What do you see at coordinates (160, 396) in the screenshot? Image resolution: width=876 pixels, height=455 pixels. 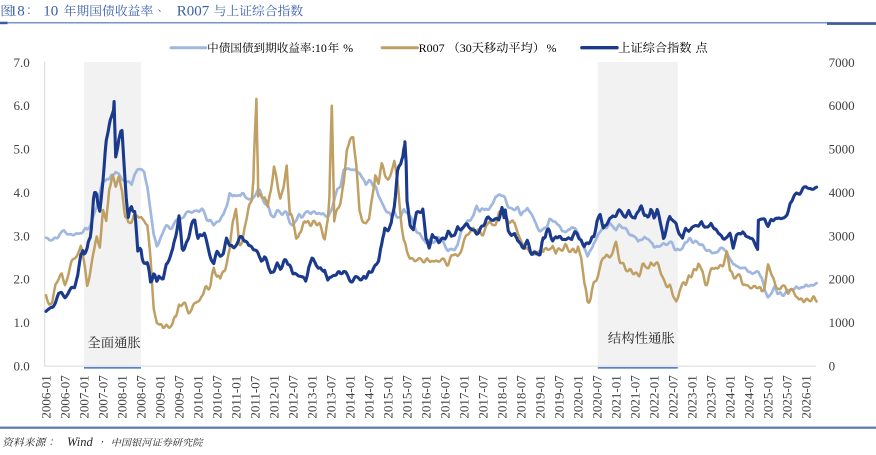 I see `svg-text: 2009-01` at bounding box center [160, 396].